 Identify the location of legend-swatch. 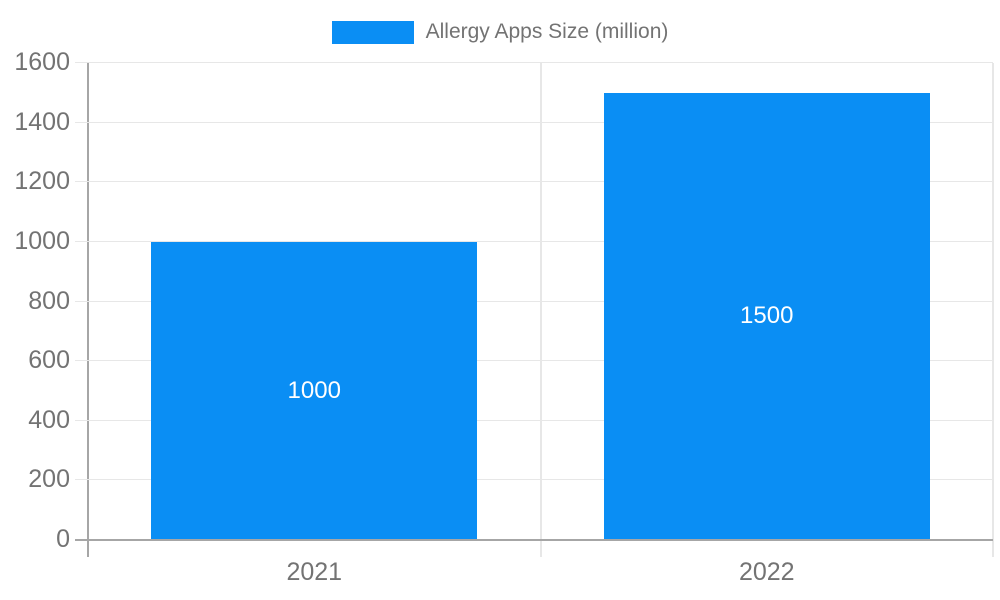
(372, 32).